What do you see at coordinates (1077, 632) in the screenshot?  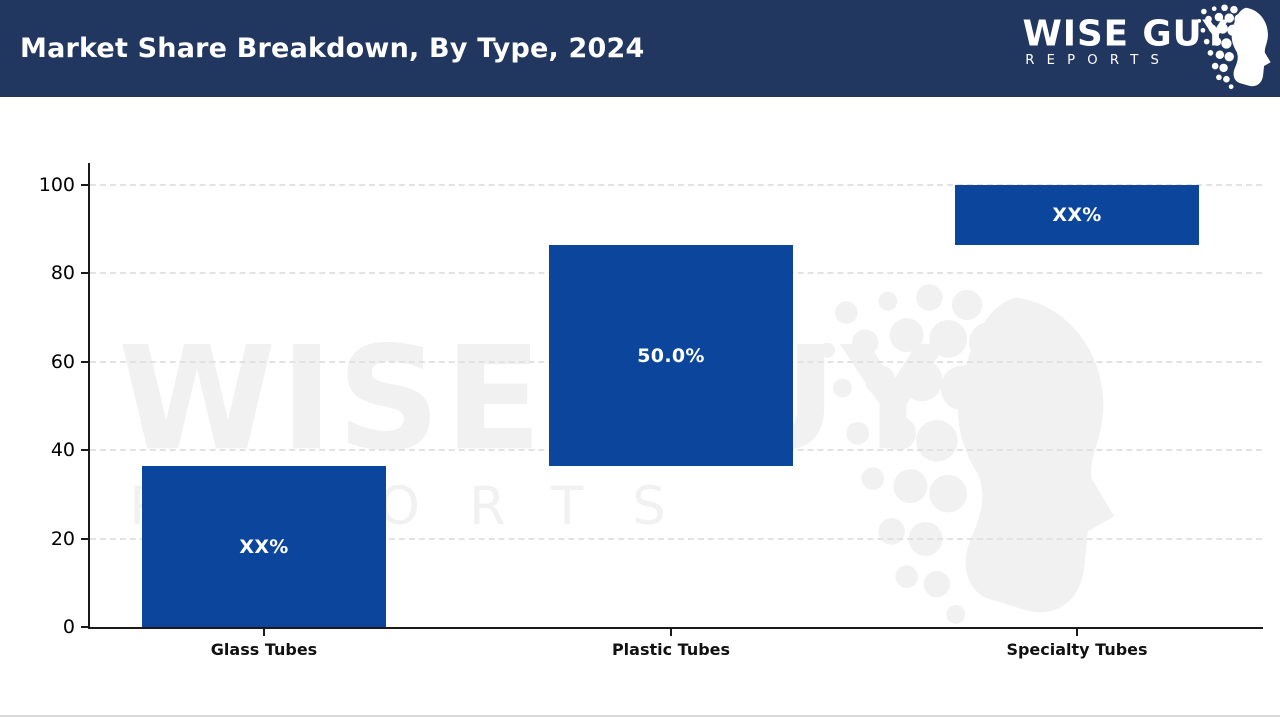 I see `x-tickmark-specialty-tubes` at bounding box center [1077, 632].